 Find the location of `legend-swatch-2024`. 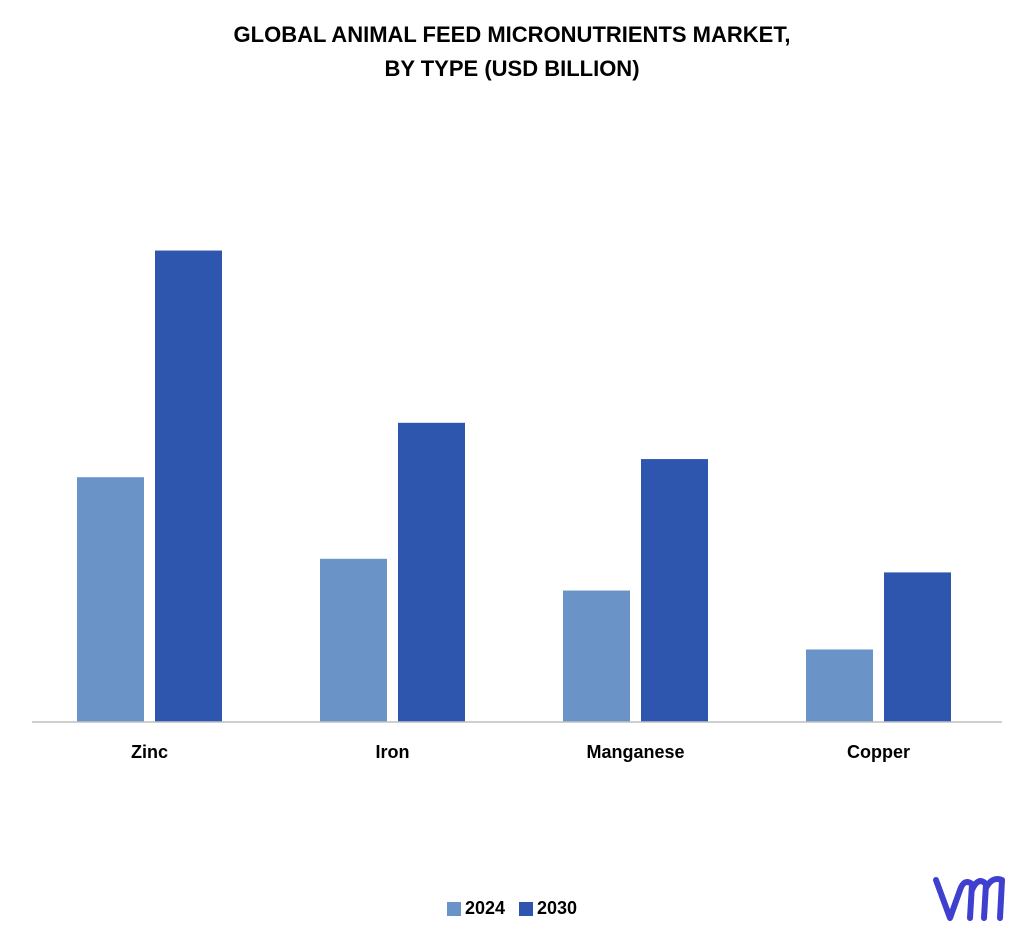

legend-swatch-2024 is located at coordinates (453, 908).